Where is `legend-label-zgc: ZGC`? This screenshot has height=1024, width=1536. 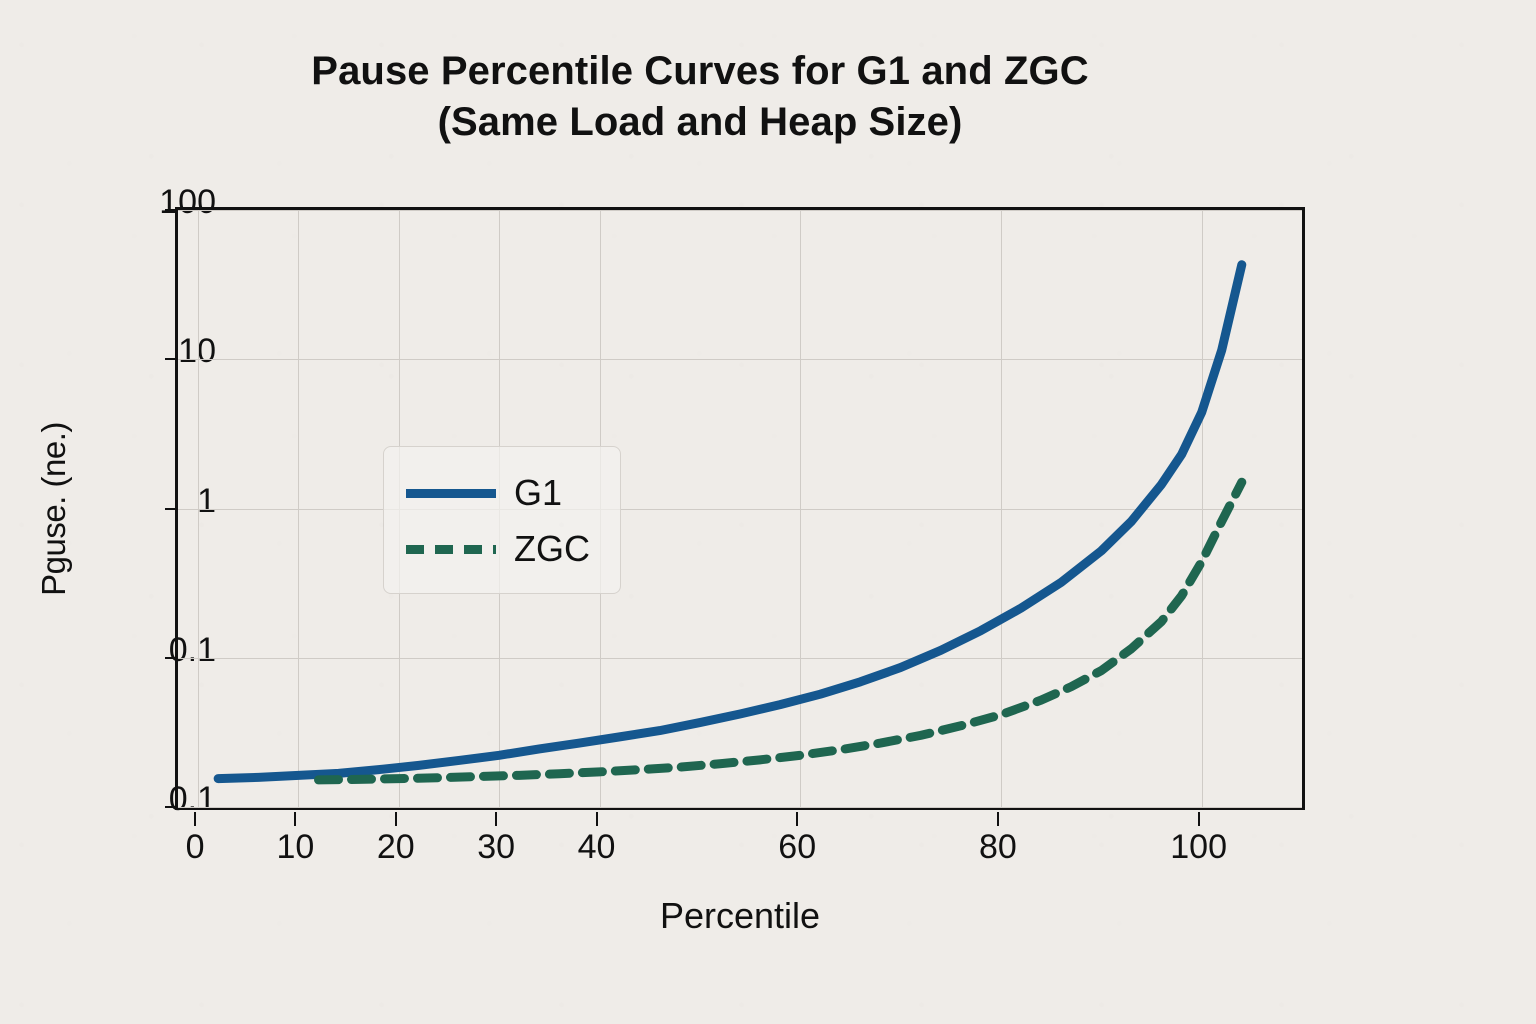
legend-label-zgc: ZGC is located at coordinates (552, 548).